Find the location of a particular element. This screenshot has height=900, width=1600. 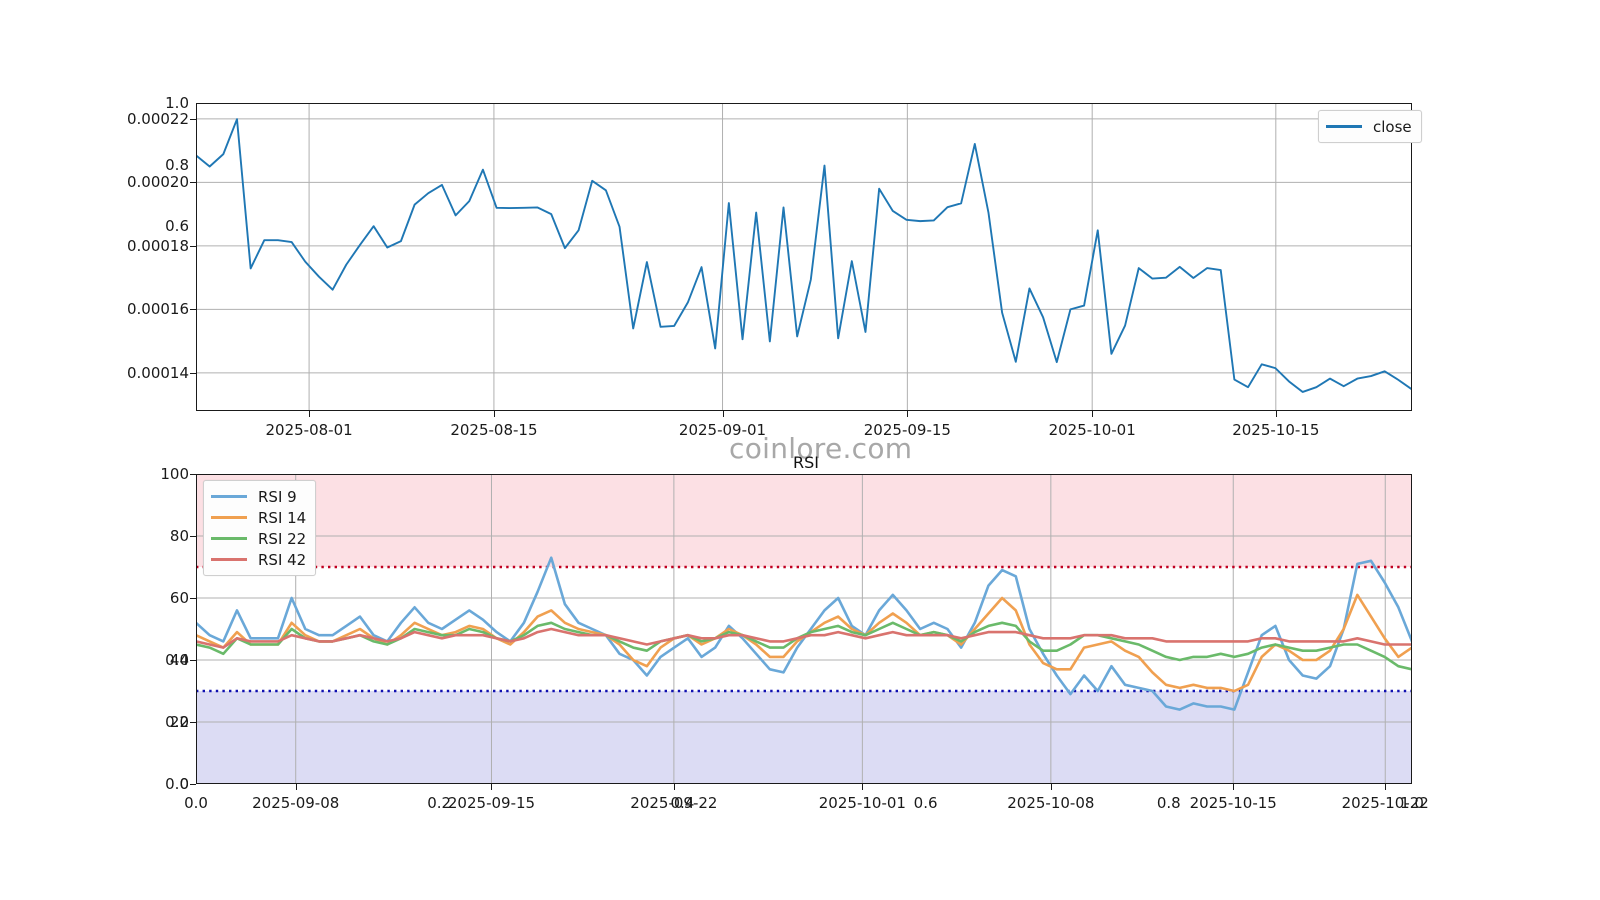

rsi-y-norm-tick-0: 0.4 is located at coordinates (177, 660).